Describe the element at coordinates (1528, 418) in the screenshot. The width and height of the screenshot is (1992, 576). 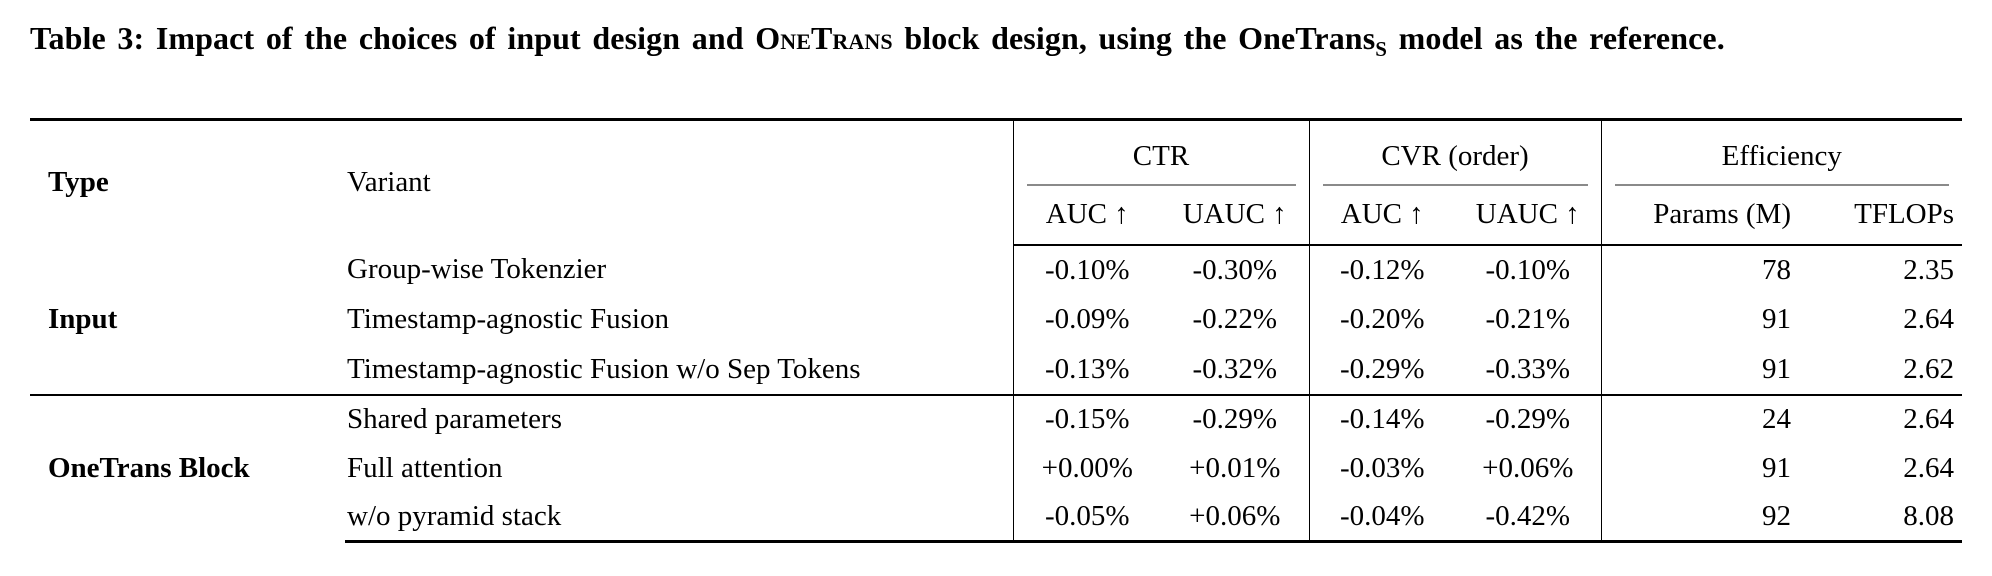
I see `cvr-uauc-value: -0.29%` at that location.